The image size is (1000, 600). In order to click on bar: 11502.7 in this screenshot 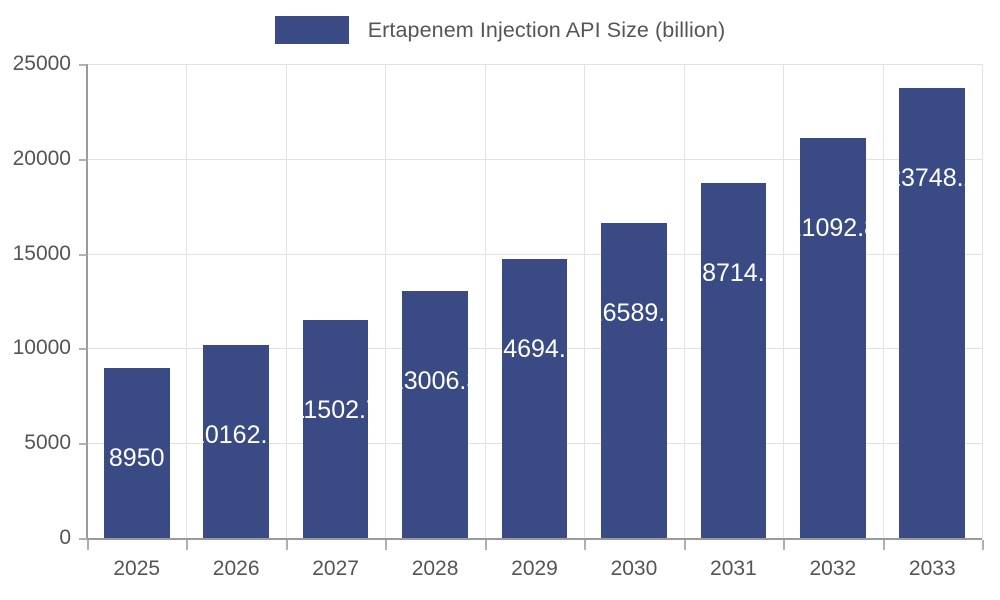, I will do `click(335, 428)`.